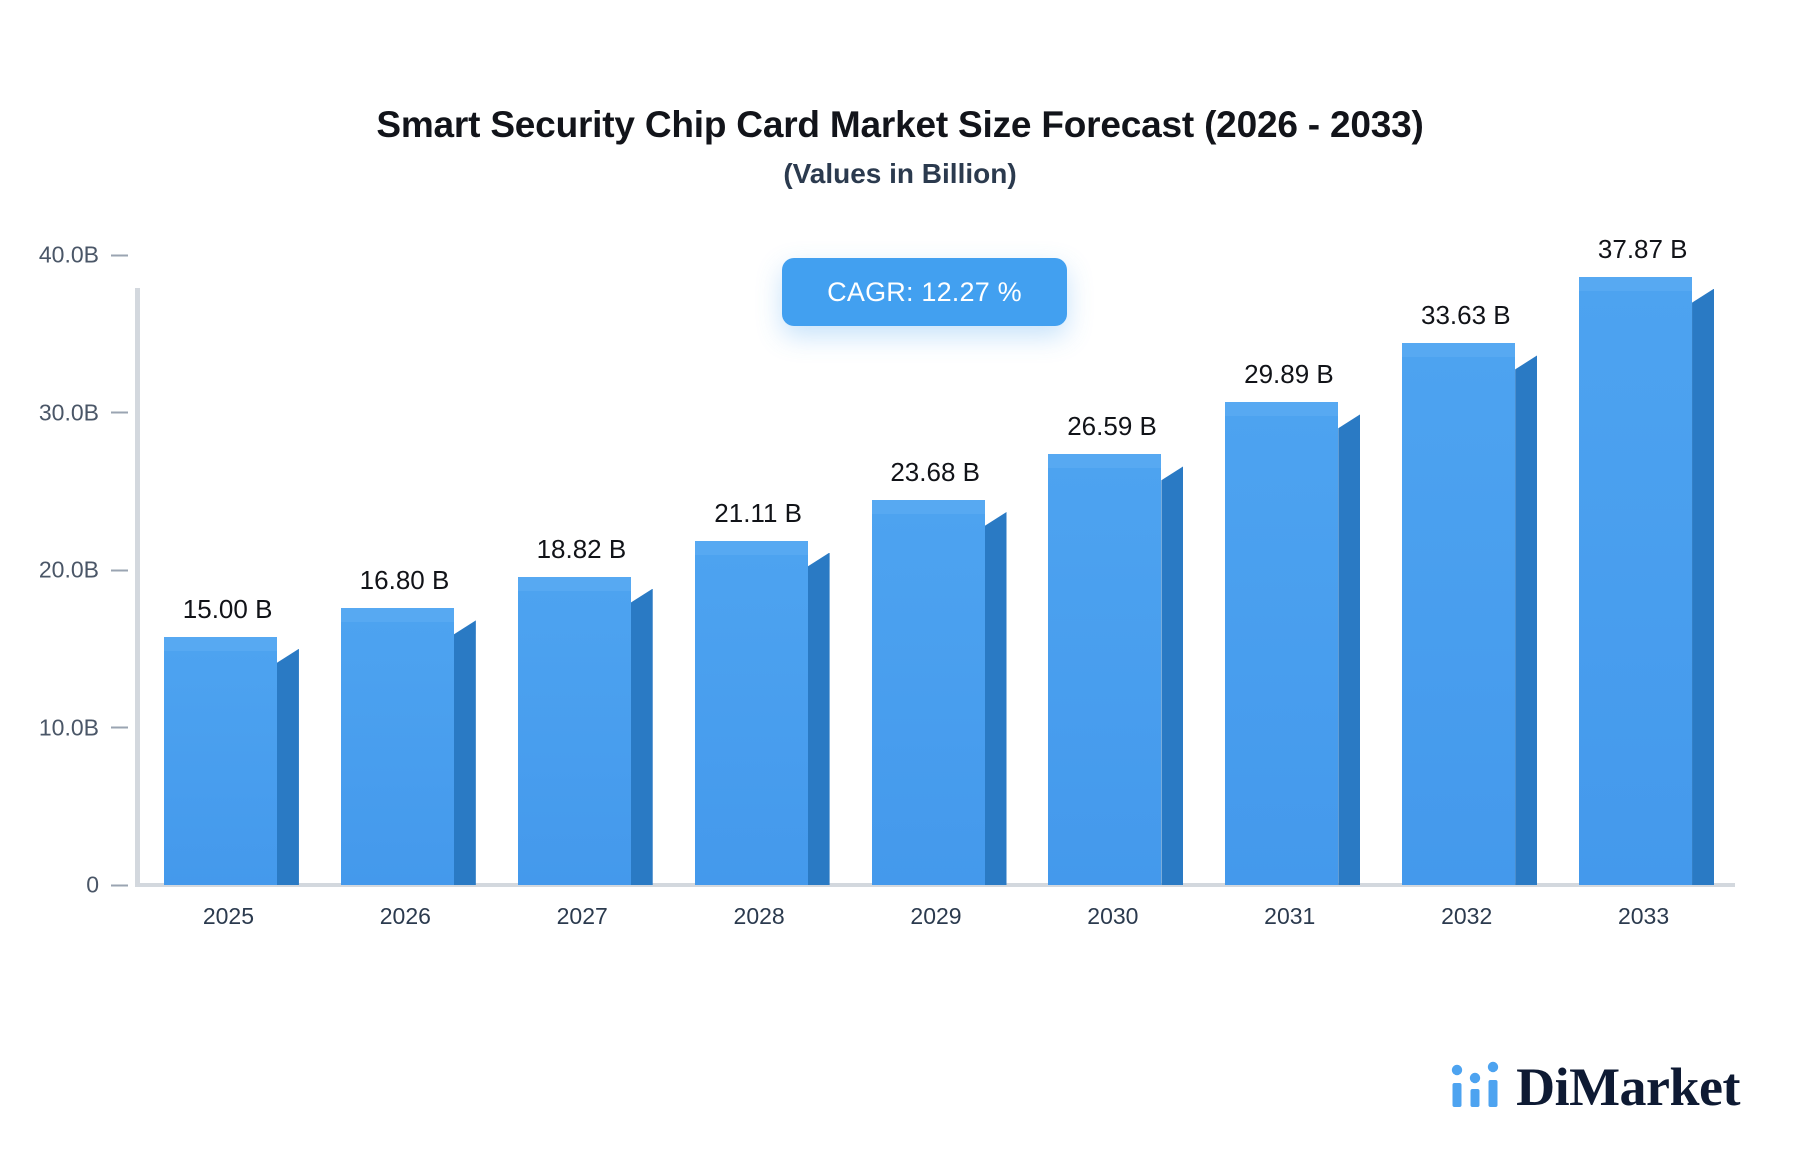 This screenshot has height=1156, width=1800. I want to click on y-tick-0: 0, so click(107, 885).